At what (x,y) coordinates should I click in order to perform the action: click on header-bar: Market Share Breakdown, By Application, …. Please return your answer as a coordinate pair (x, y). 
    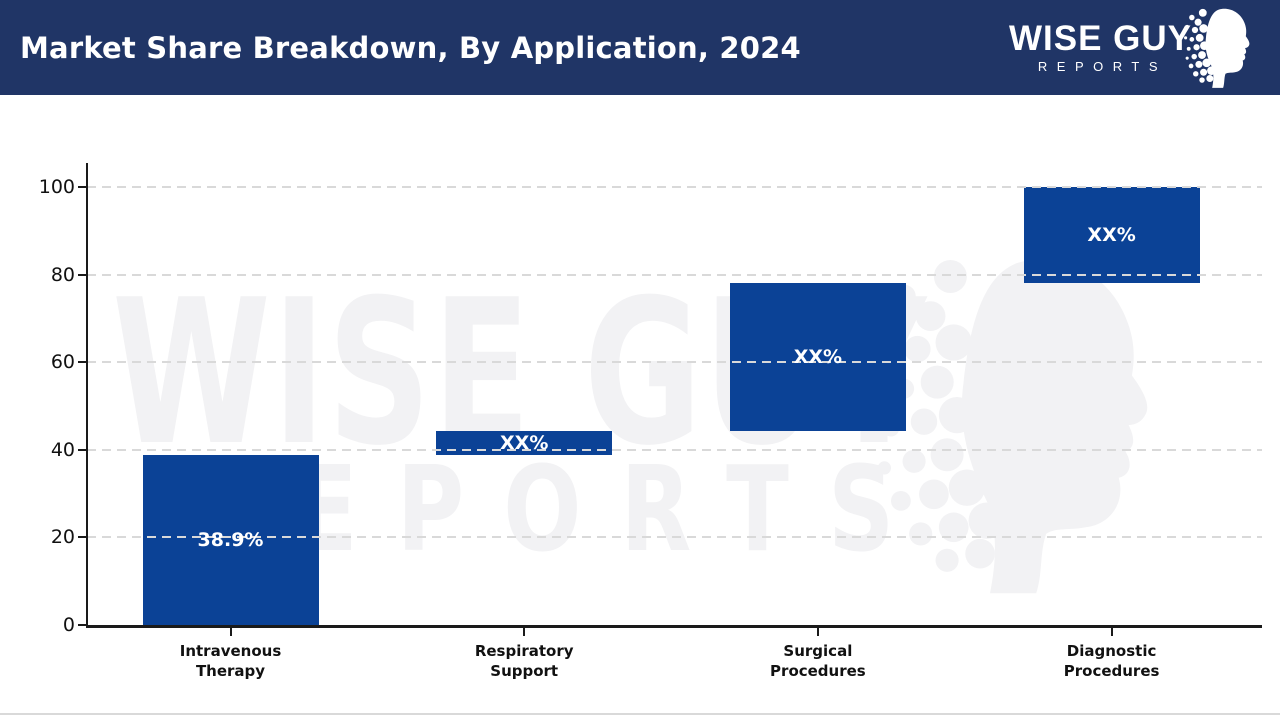
    Looking at the image, I should click on (640, 47).